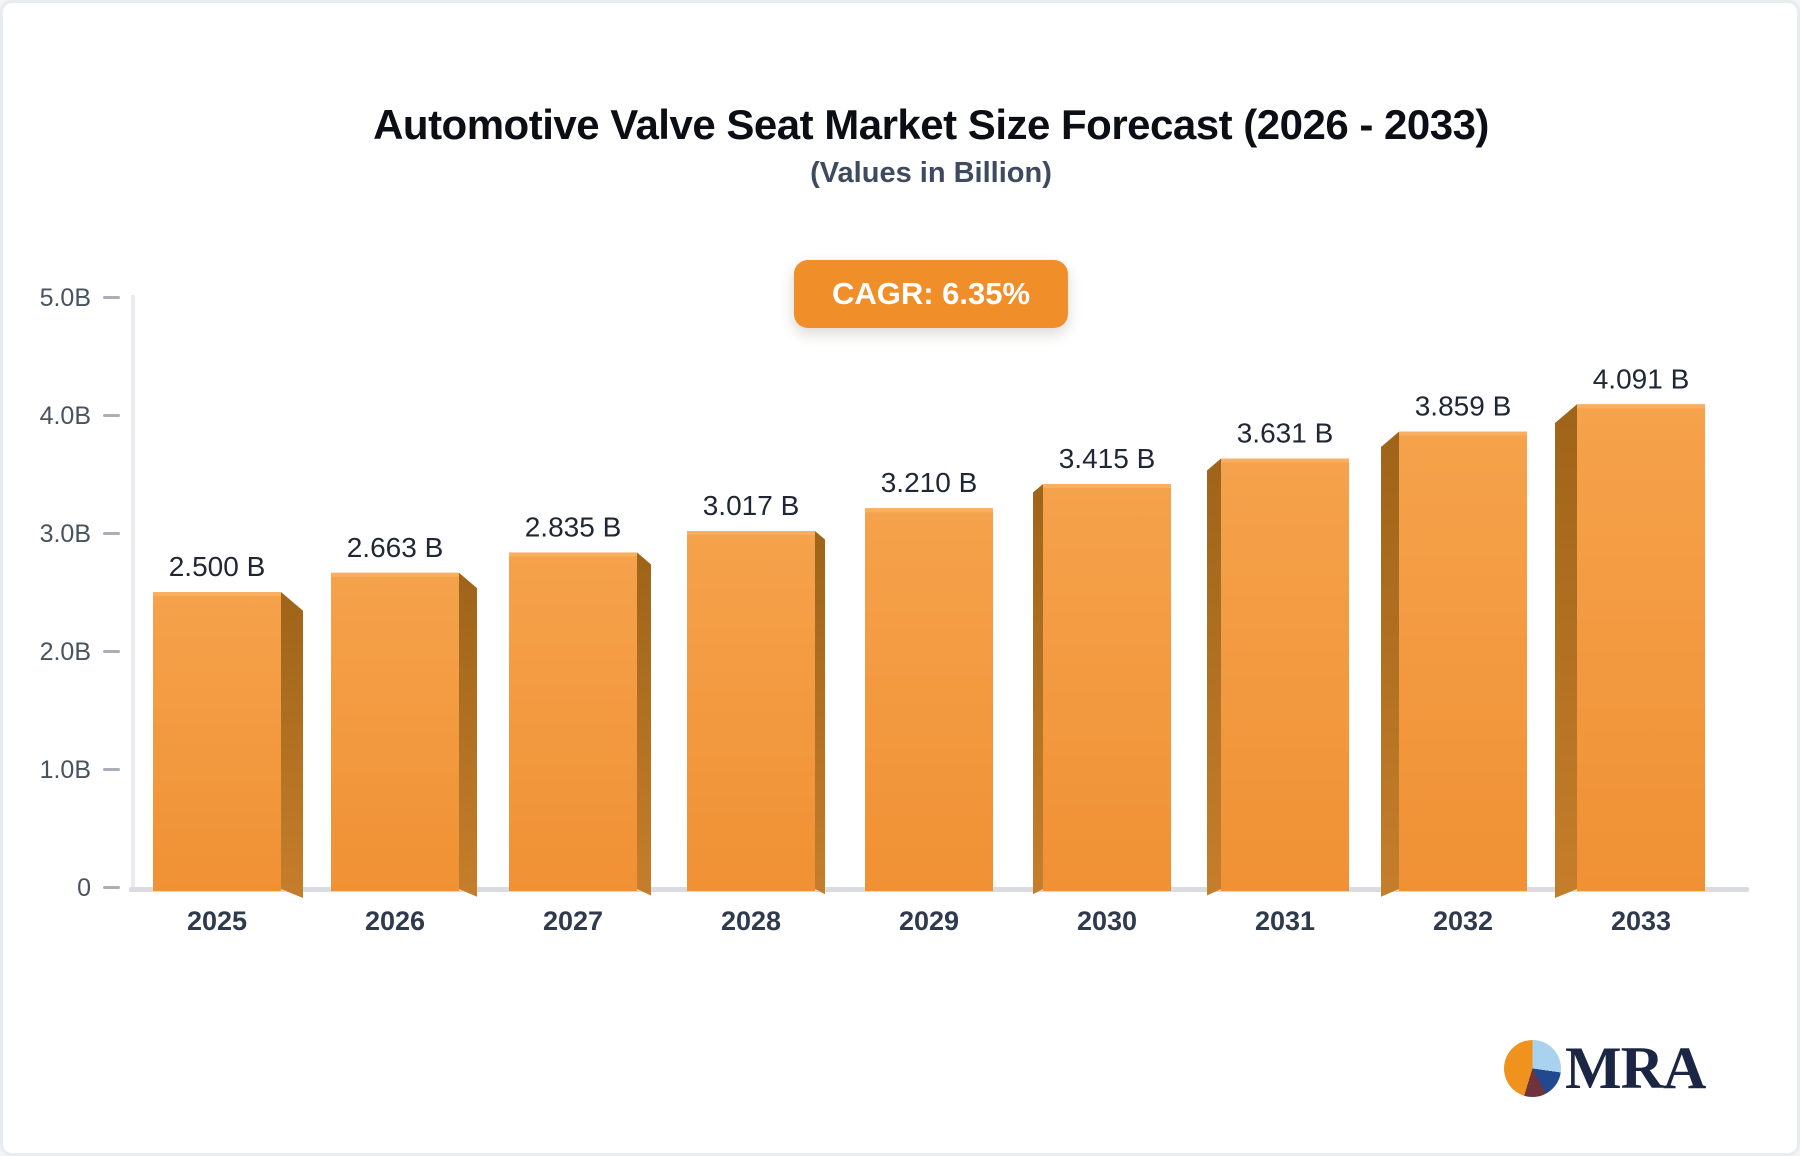 The width and height of the screenshot is (1800, 1156). What do you see at coordinates (573, 921) in the screenshot?
I see `x-axis-label: 2027` at bounding box center [573, 921].